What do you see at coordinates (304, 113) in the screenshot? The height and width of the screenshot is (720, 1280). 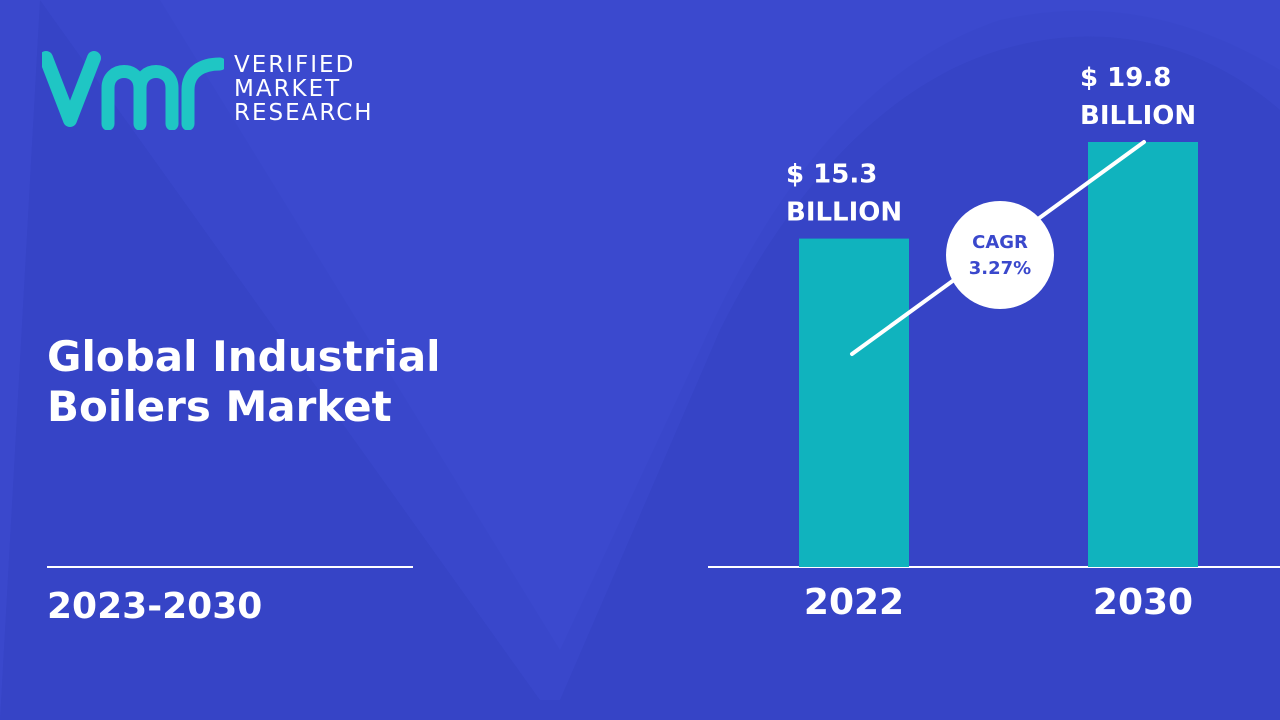 I see `brand-line-3: RESEARCH` at bounding box center [304, 113].